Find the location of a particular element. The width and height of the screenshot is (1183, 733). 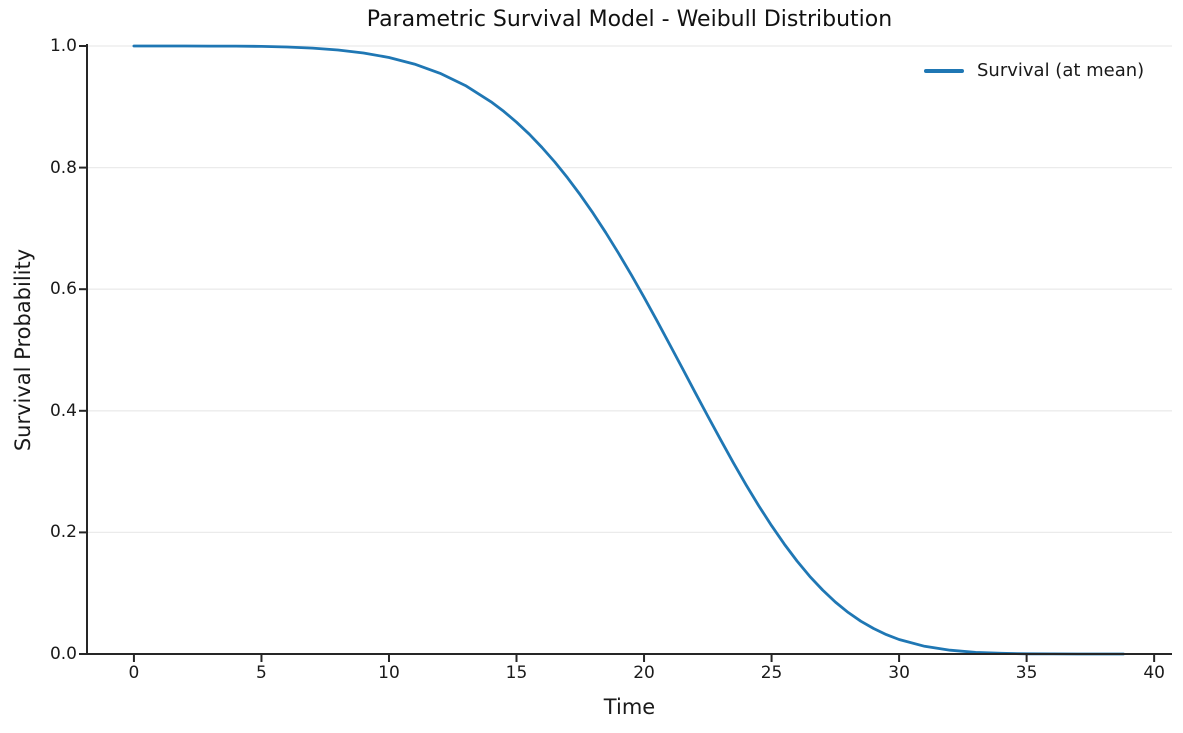

x-tick-label: 10 is located at coordinates (389, 673).